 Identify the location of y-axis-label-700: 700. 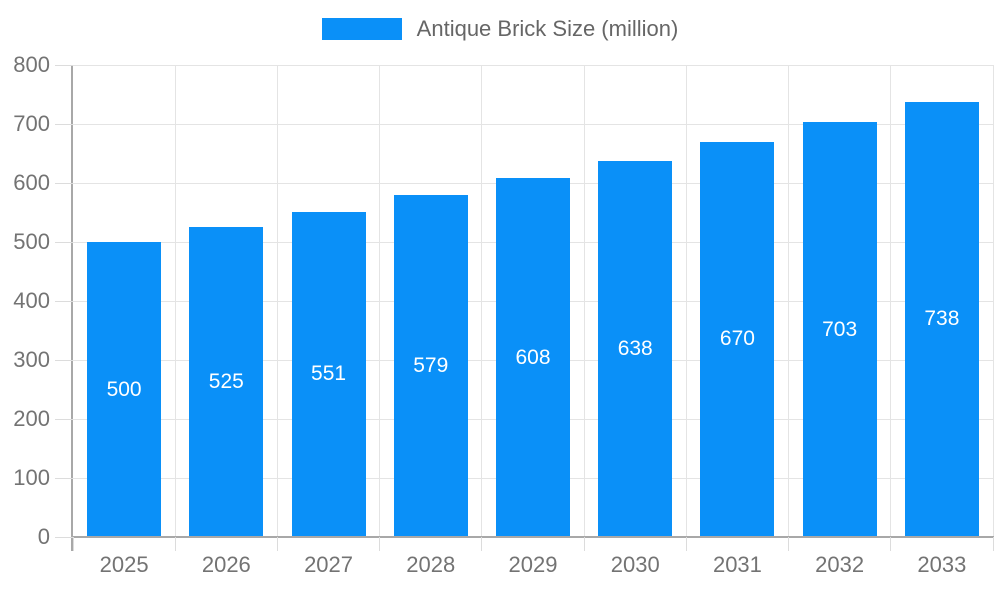
(31, 123).